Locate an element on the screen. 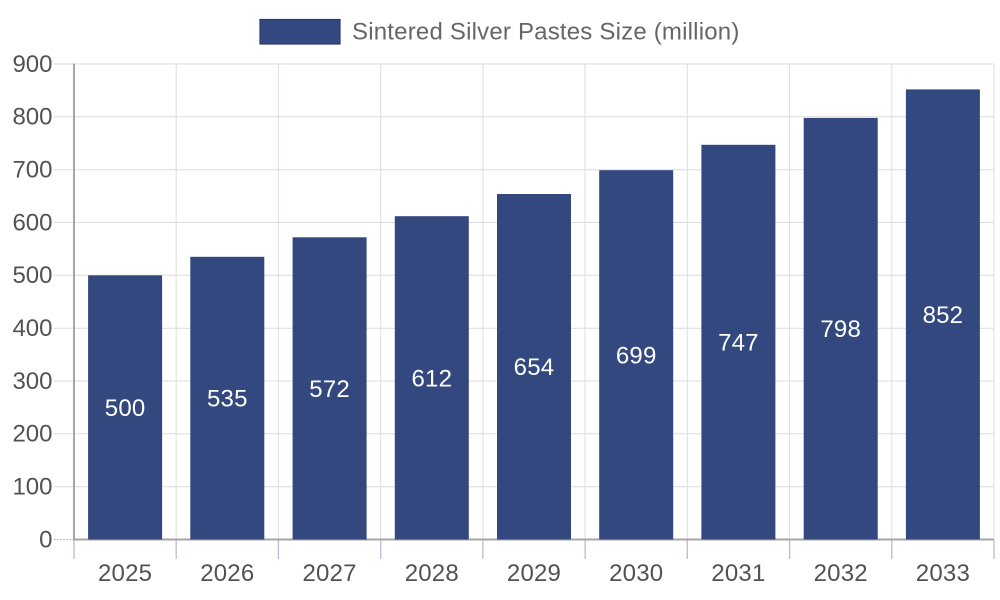 The image size is (1000, 600). svg-text: 2031 is located at coordinates (738, 573).